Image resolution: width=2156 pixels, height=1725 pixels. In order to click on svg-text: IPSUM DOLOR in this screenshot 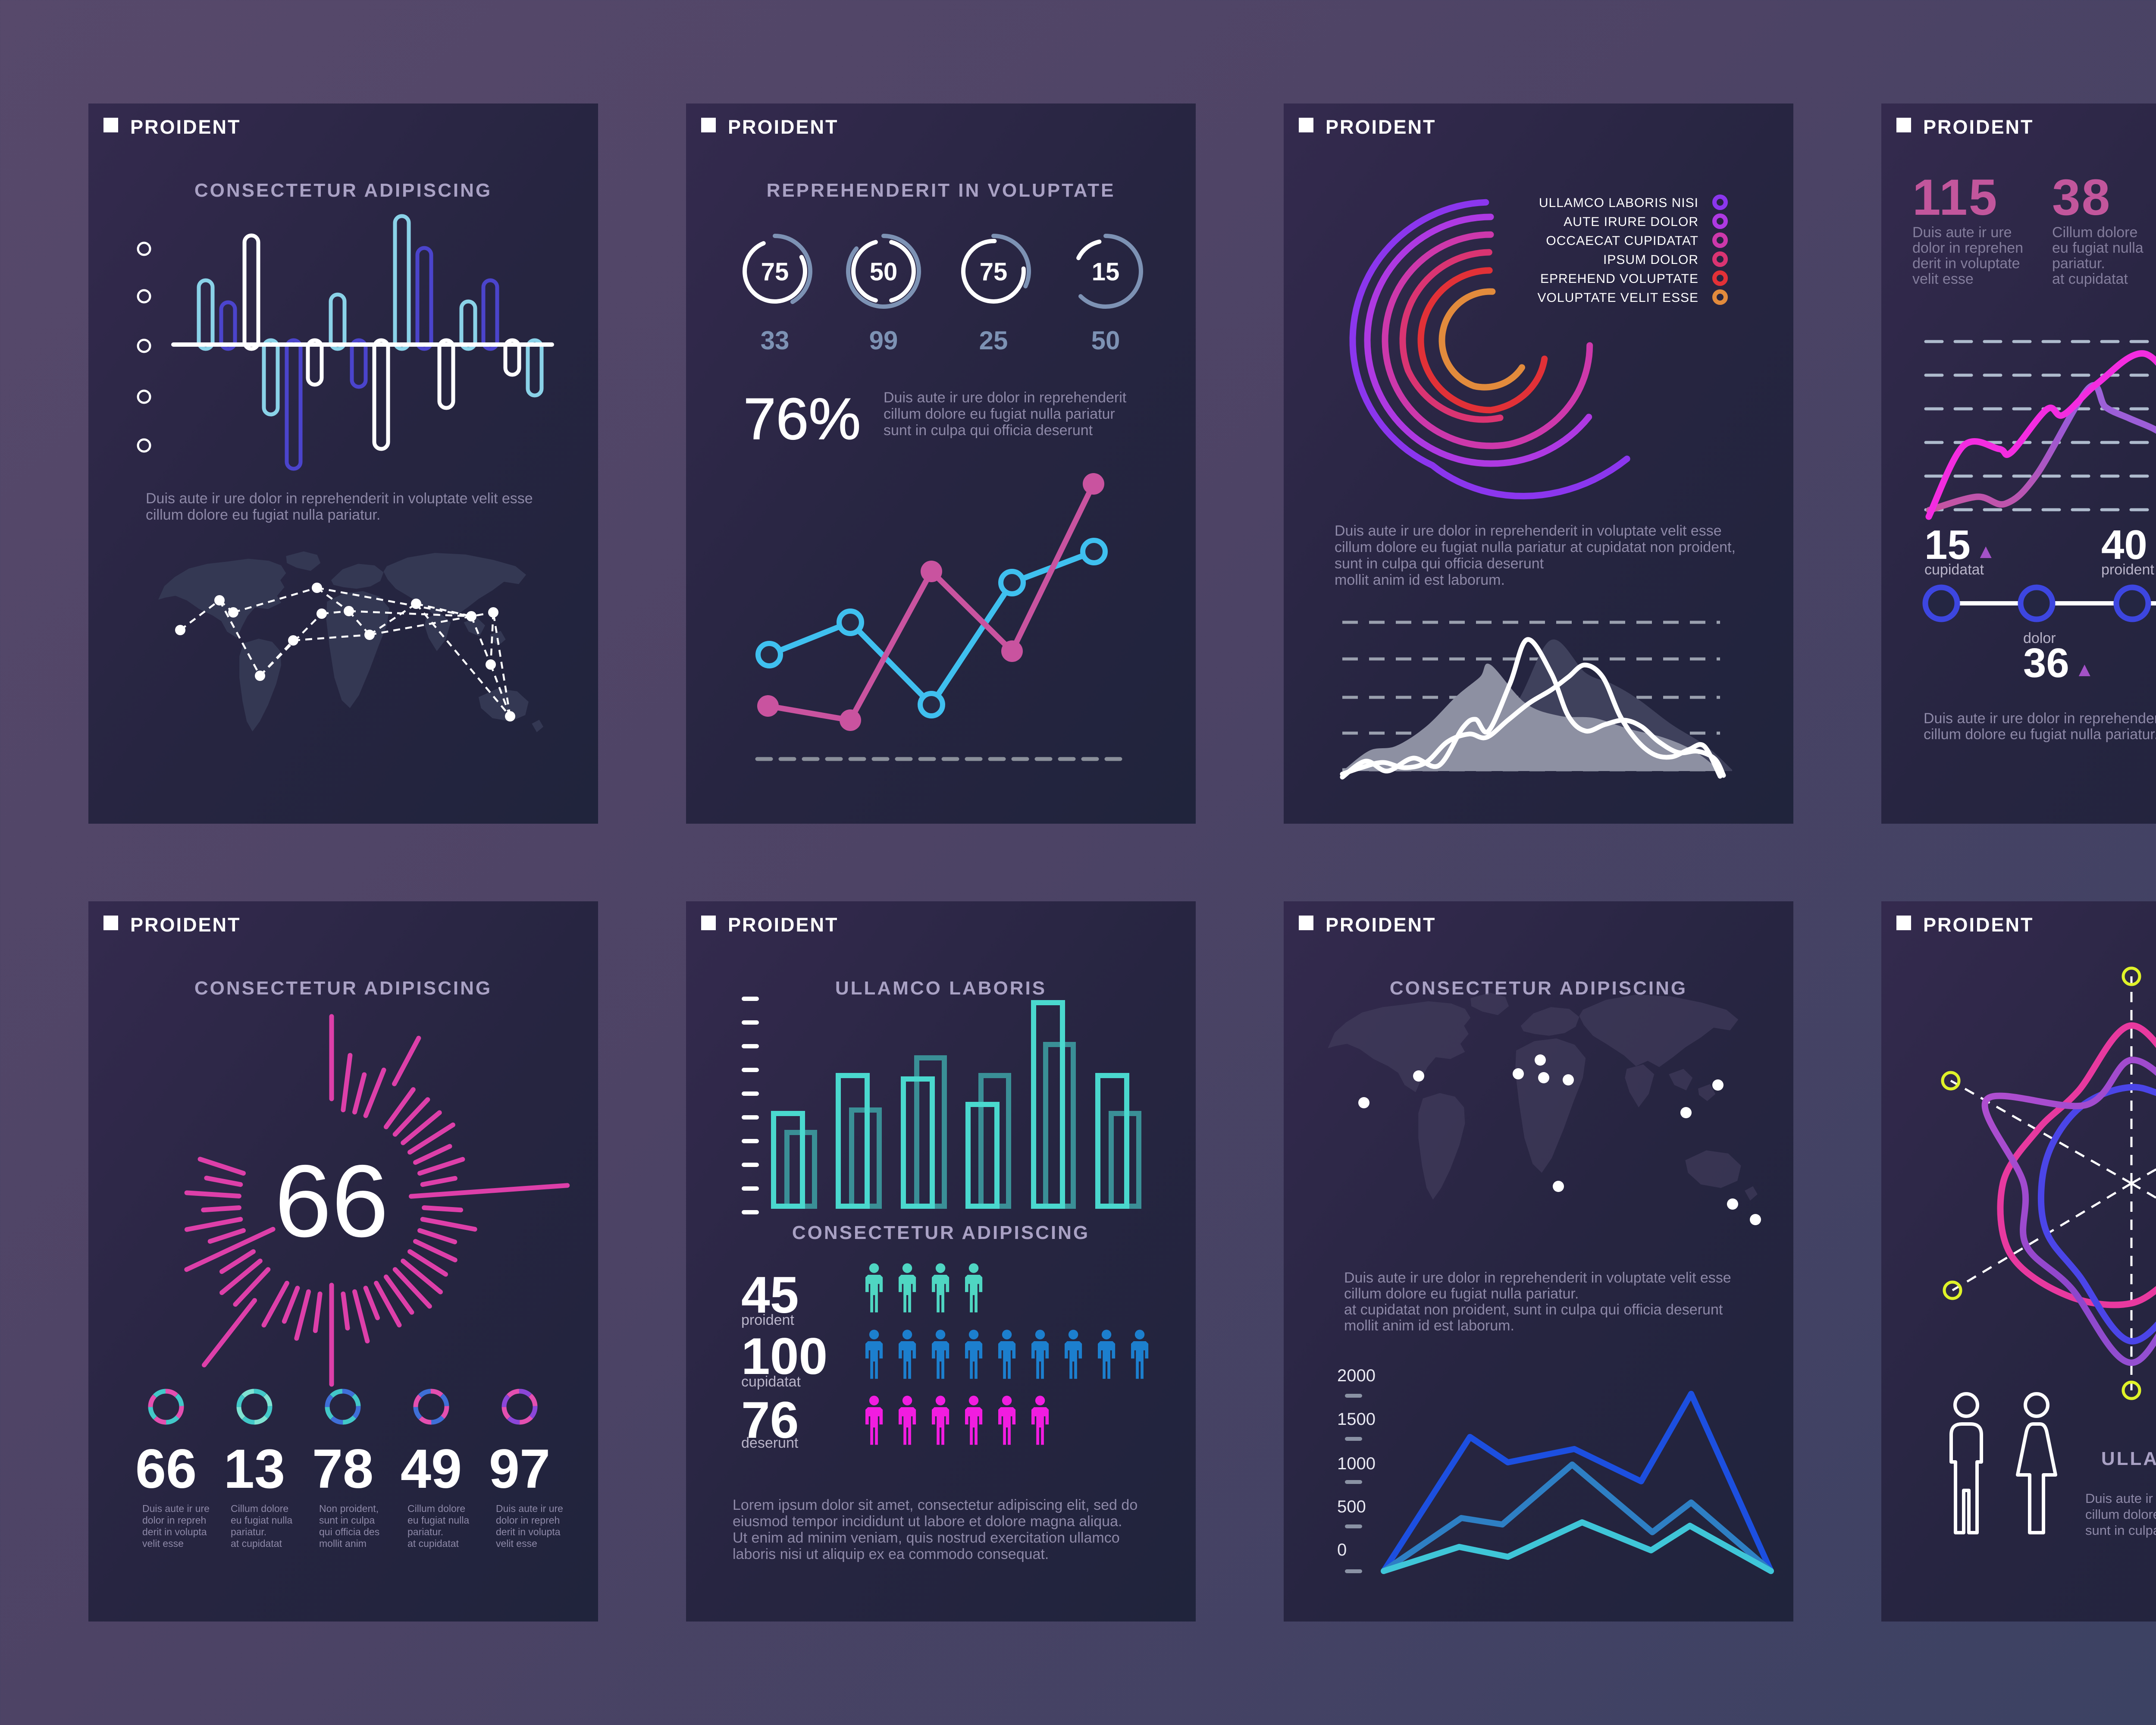, I will do `click(1650, 260)`.